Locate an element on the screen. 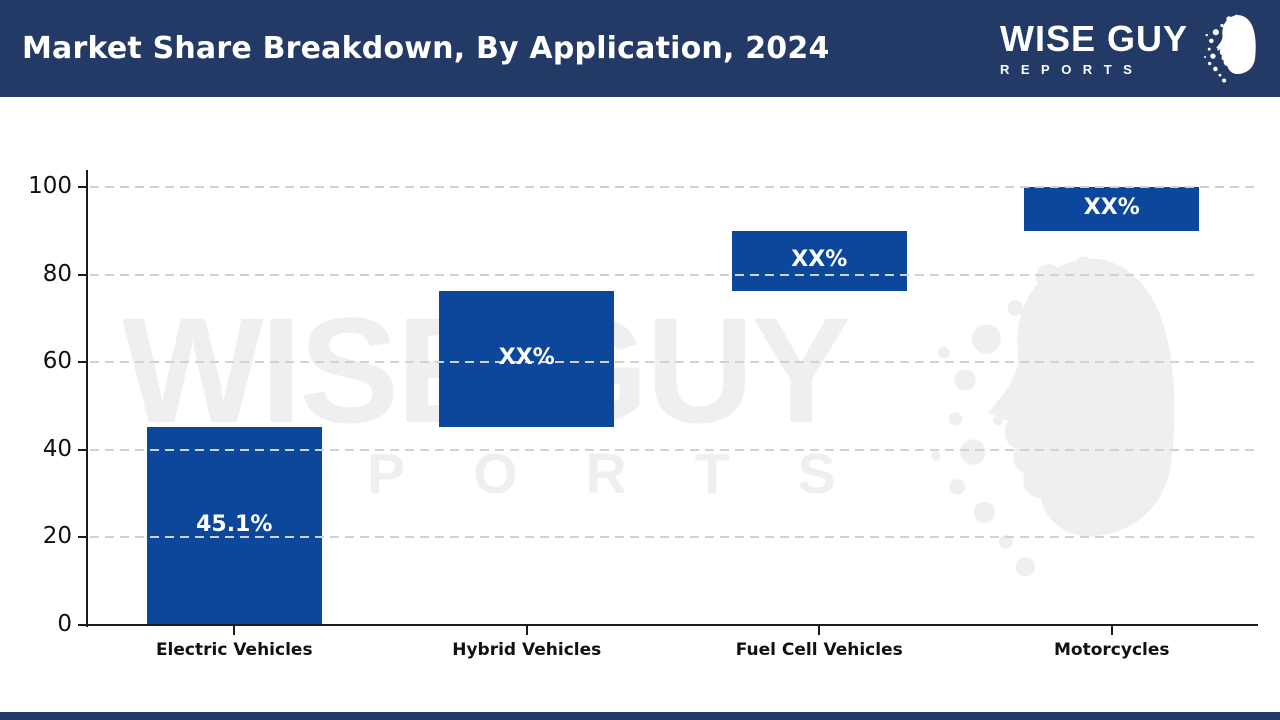 The image size is (1280, 720). brand-tagline: REPORTS is located at coordinates (1071, 69).